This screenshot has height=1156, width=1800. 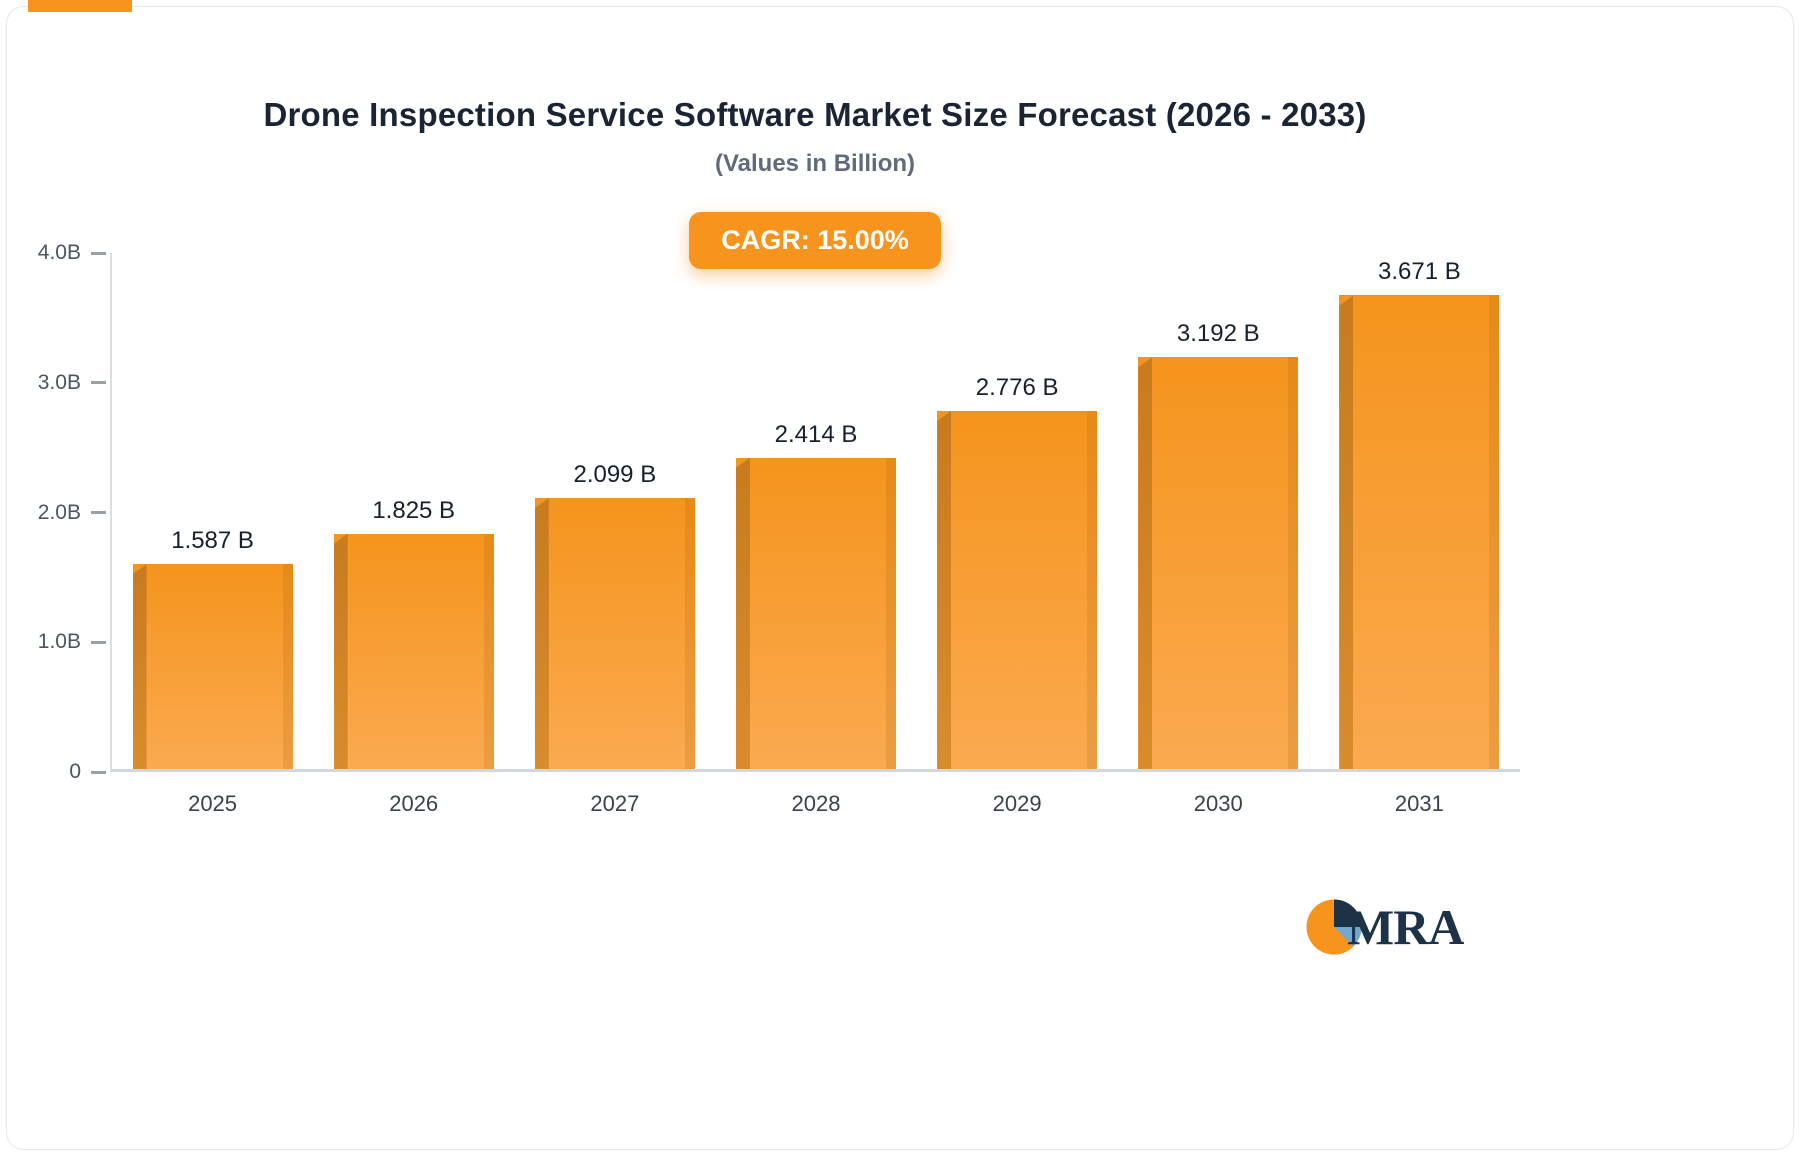 I want to click on bar-value-label: 2.414 B, so click(x=816, y=434).